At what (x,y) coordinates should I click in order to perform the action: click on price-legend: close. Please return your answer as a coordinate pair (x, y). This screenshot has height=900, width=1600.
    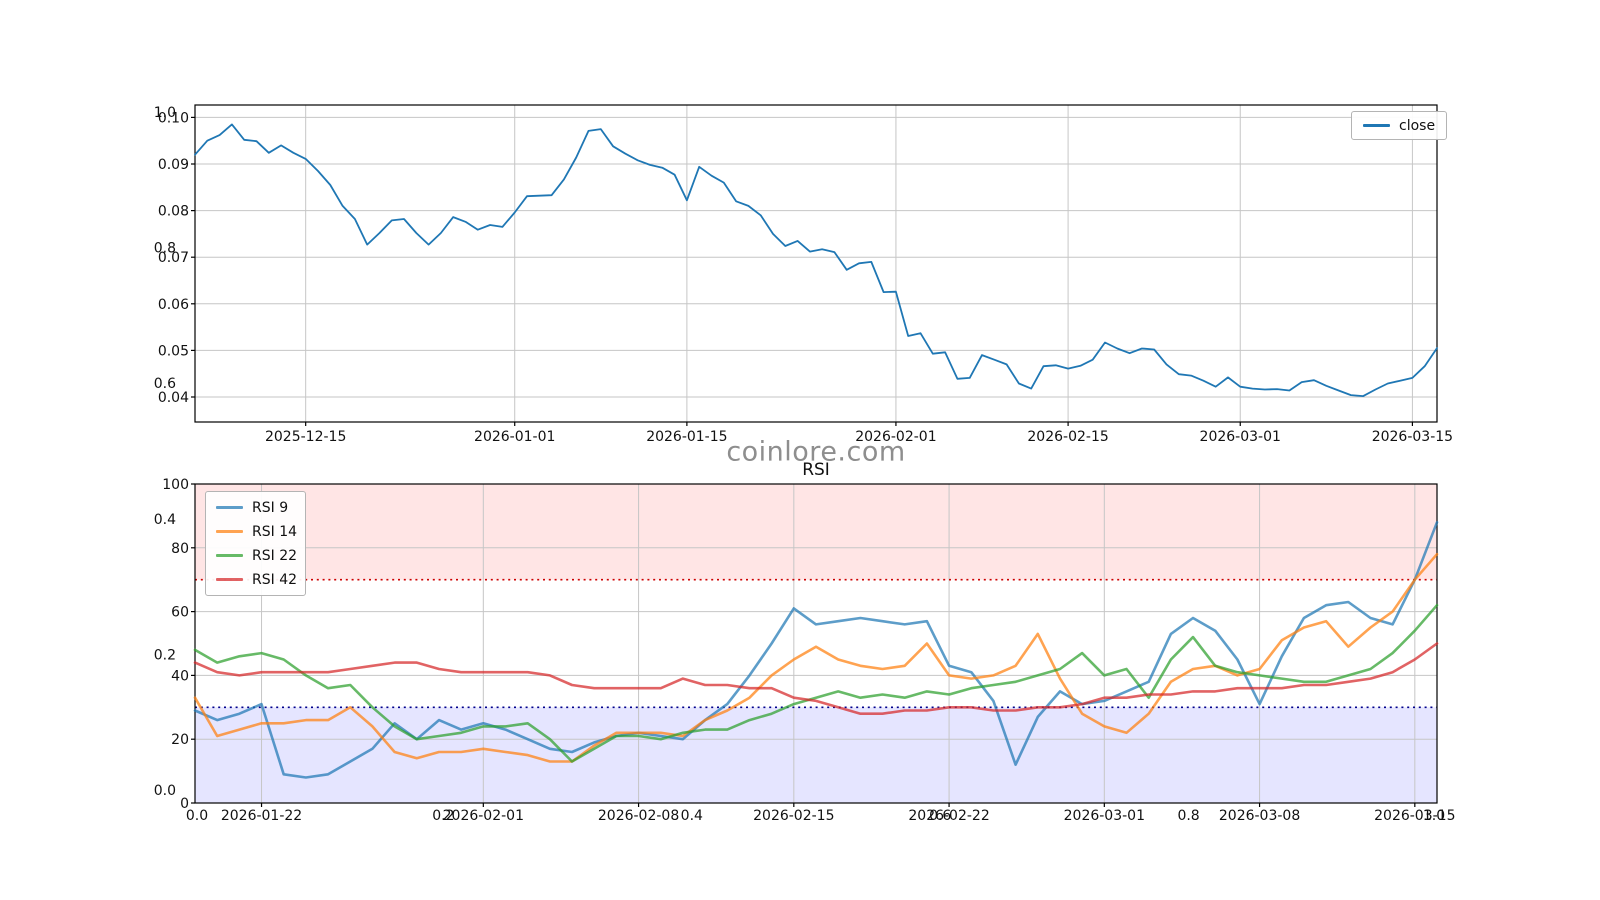
    Looking at the image, I should click on (1399, 125).